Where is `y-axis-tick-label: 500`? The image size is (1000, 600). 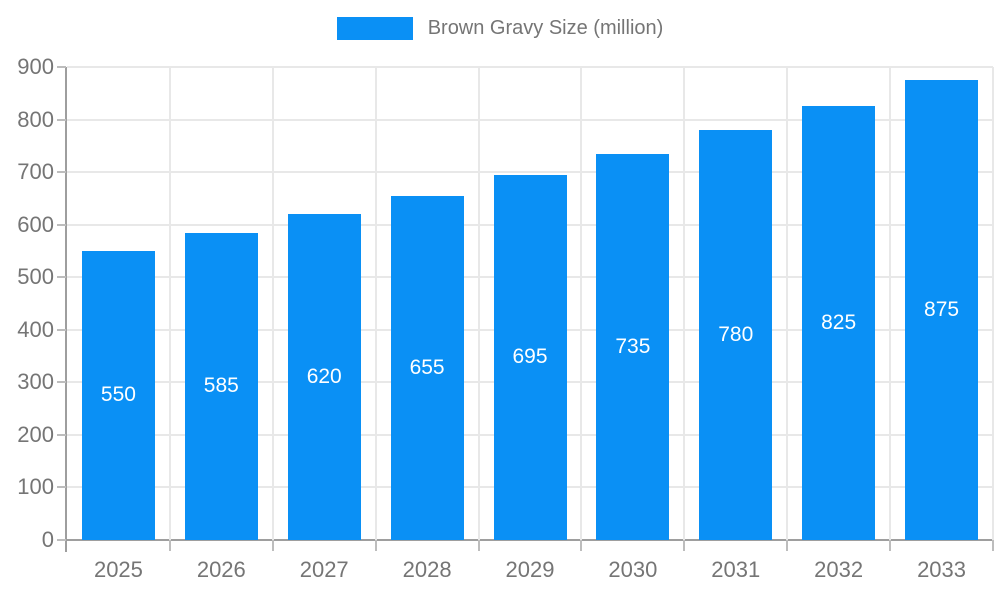 y-axis-tick-label: 500 is located at coordinates (35, 277).